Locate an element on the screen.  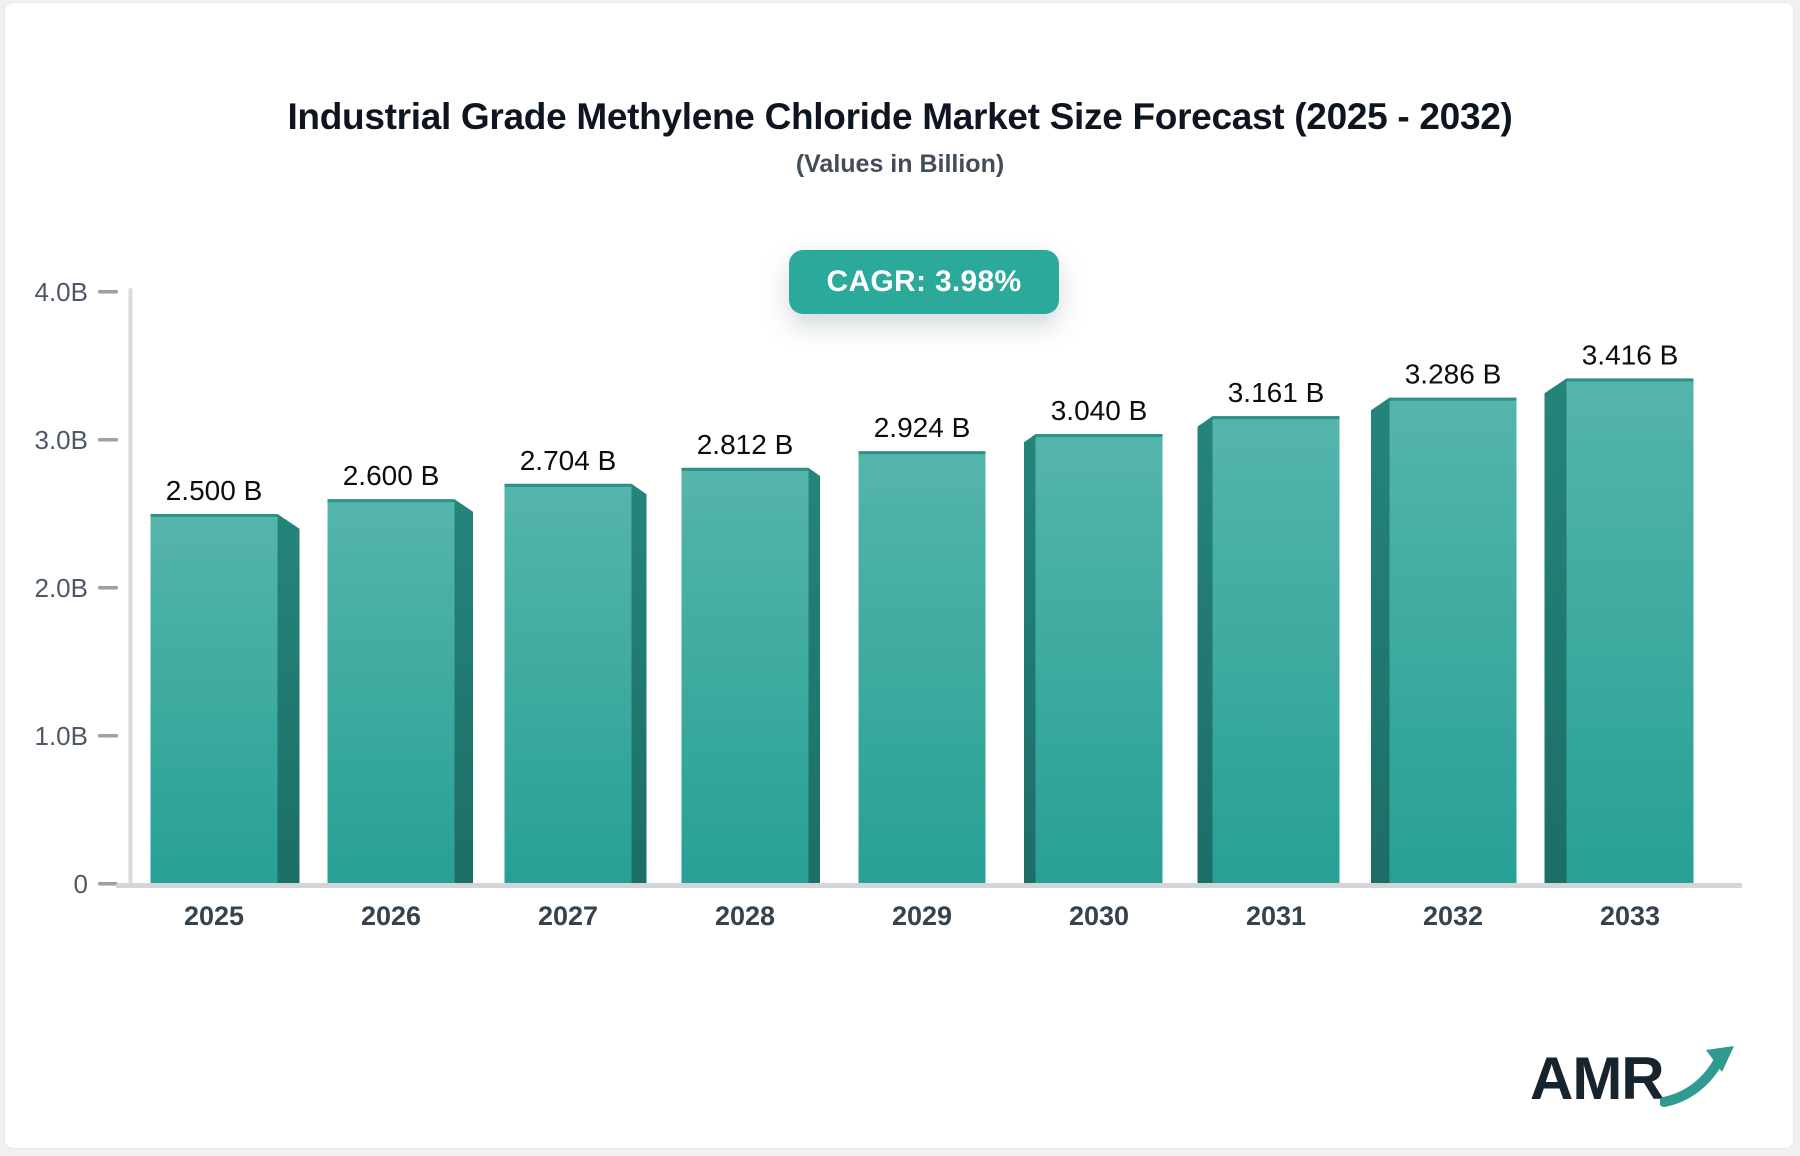
bar-value-label: 2.500 B is located at coordinates (214, 490).